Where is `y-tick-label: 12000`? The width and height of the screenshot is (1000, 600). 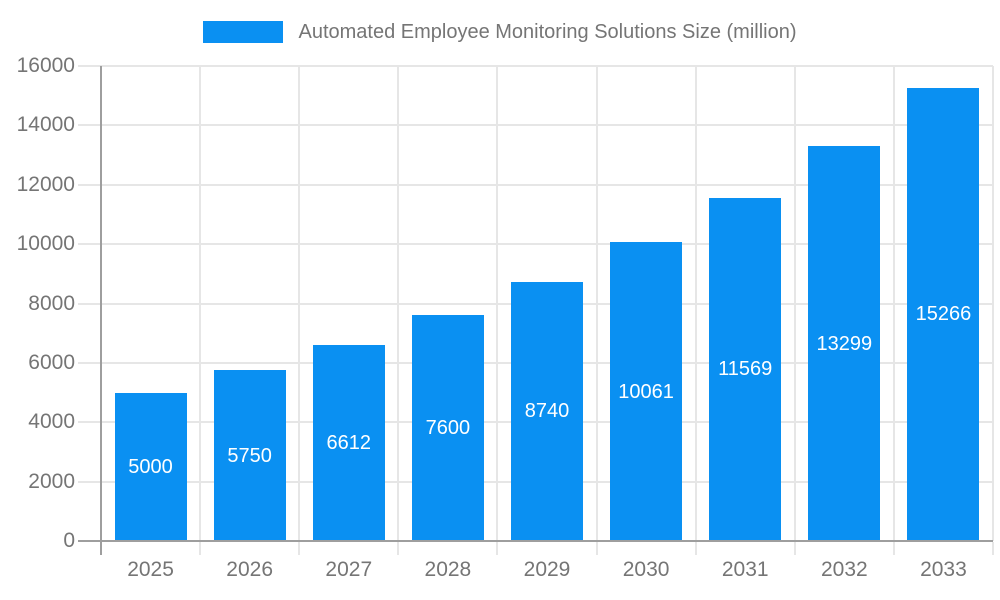 y-tick-label: 12000 is located at coordinates (45, 184).